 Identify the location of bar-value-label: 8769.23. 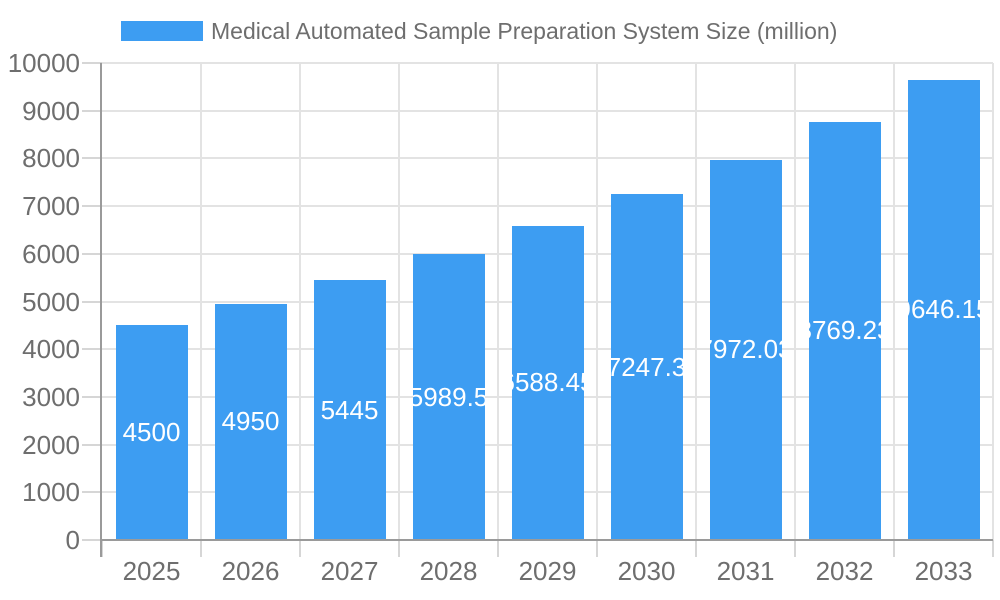
(845, 330).